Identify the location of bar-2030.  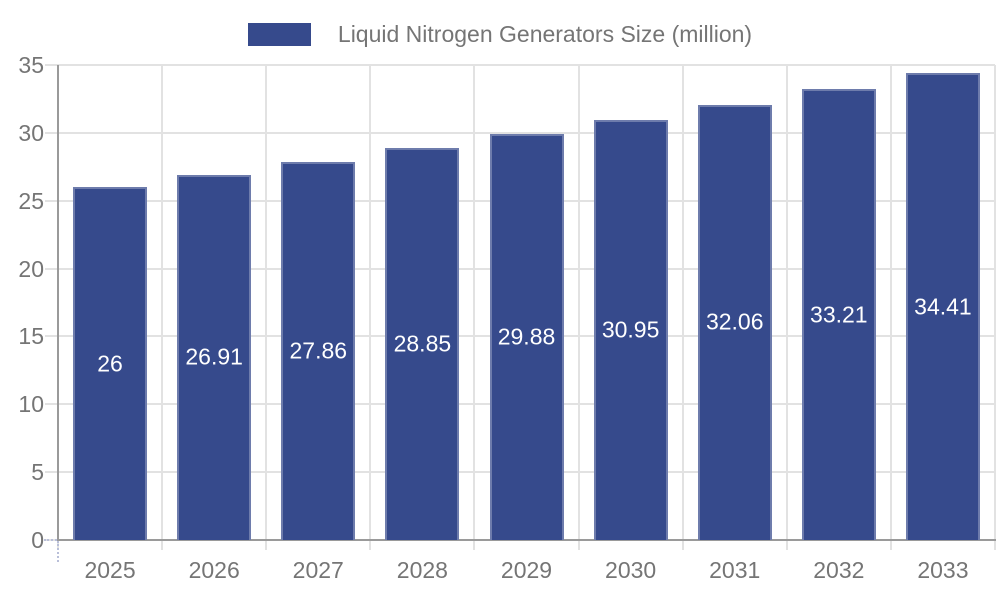
(630, 329).